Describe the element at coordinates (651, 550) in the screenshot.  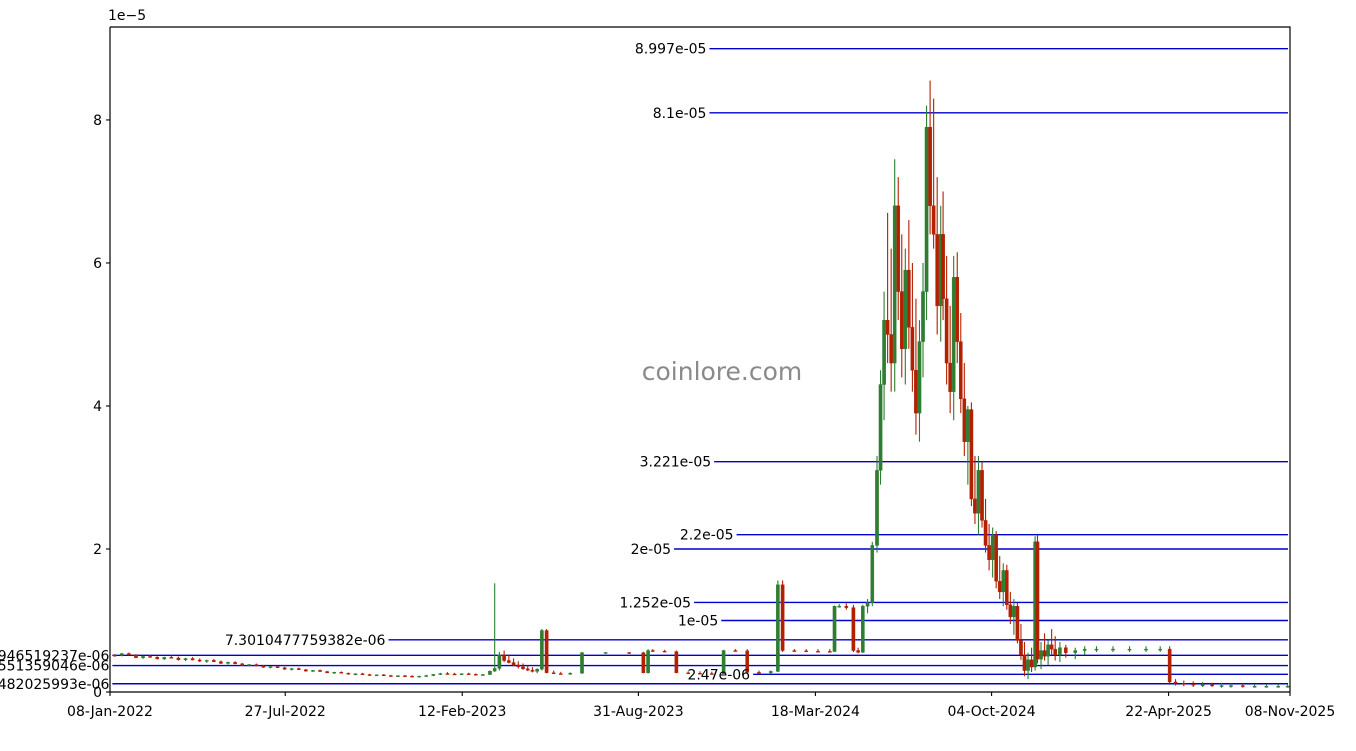
I see `level-line-label: 2e-05` at that location.